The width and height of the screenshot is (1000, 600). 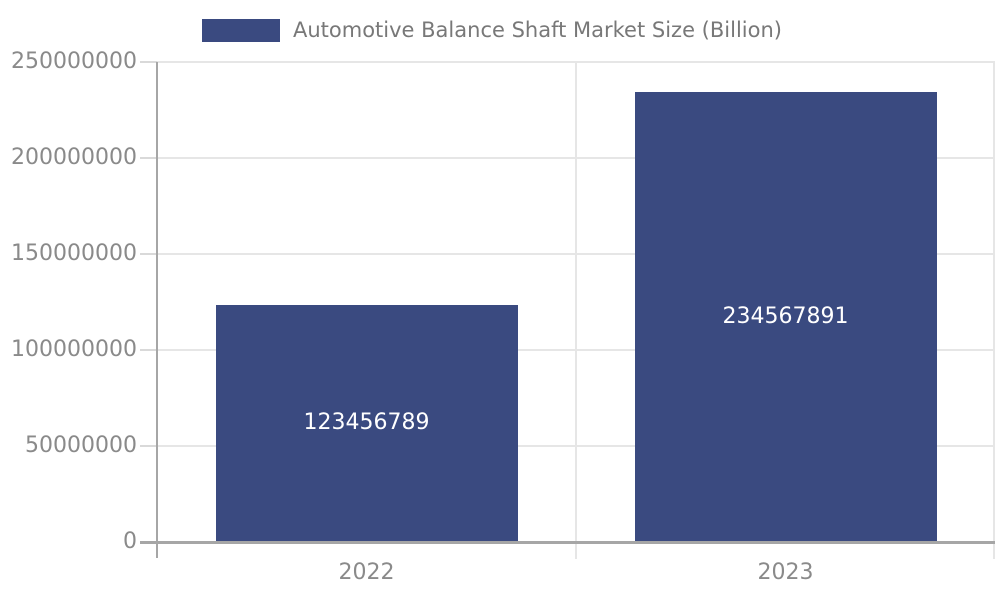 I want to click on x-tick-label: 2023, so click(x=785, y=572).